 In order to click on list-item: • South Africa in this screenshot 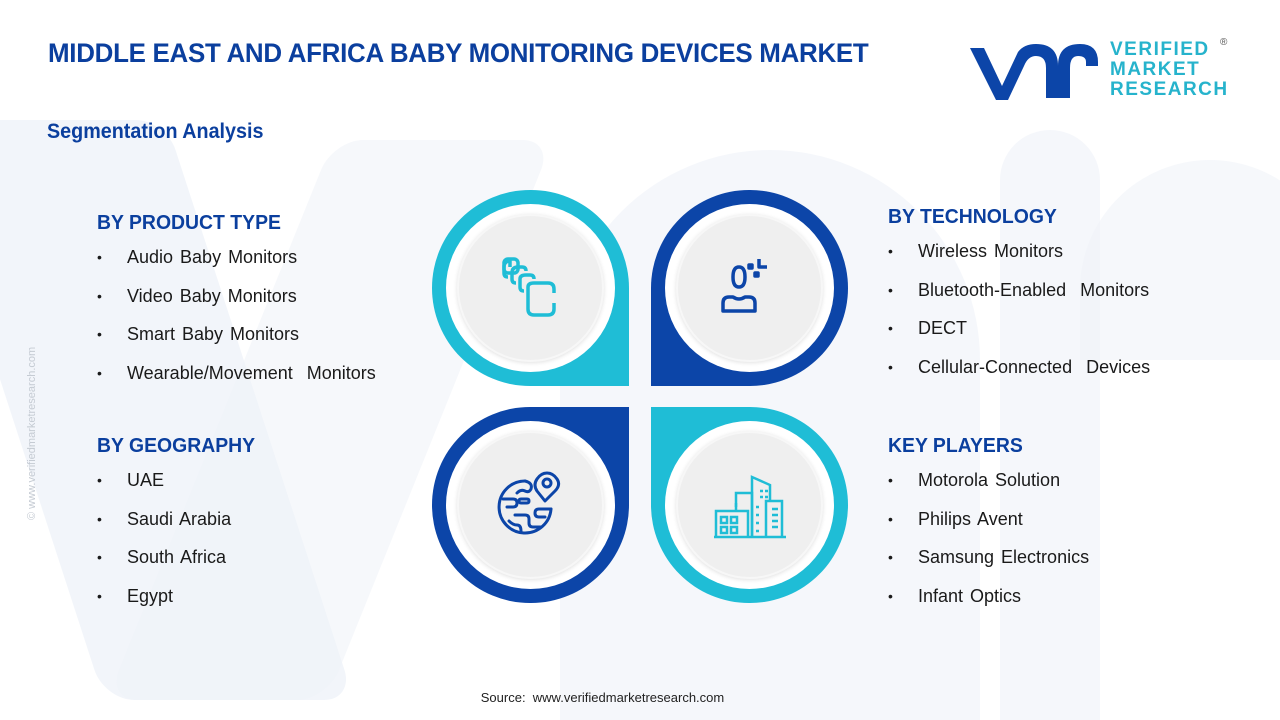, I will do `click(178, 566)`.